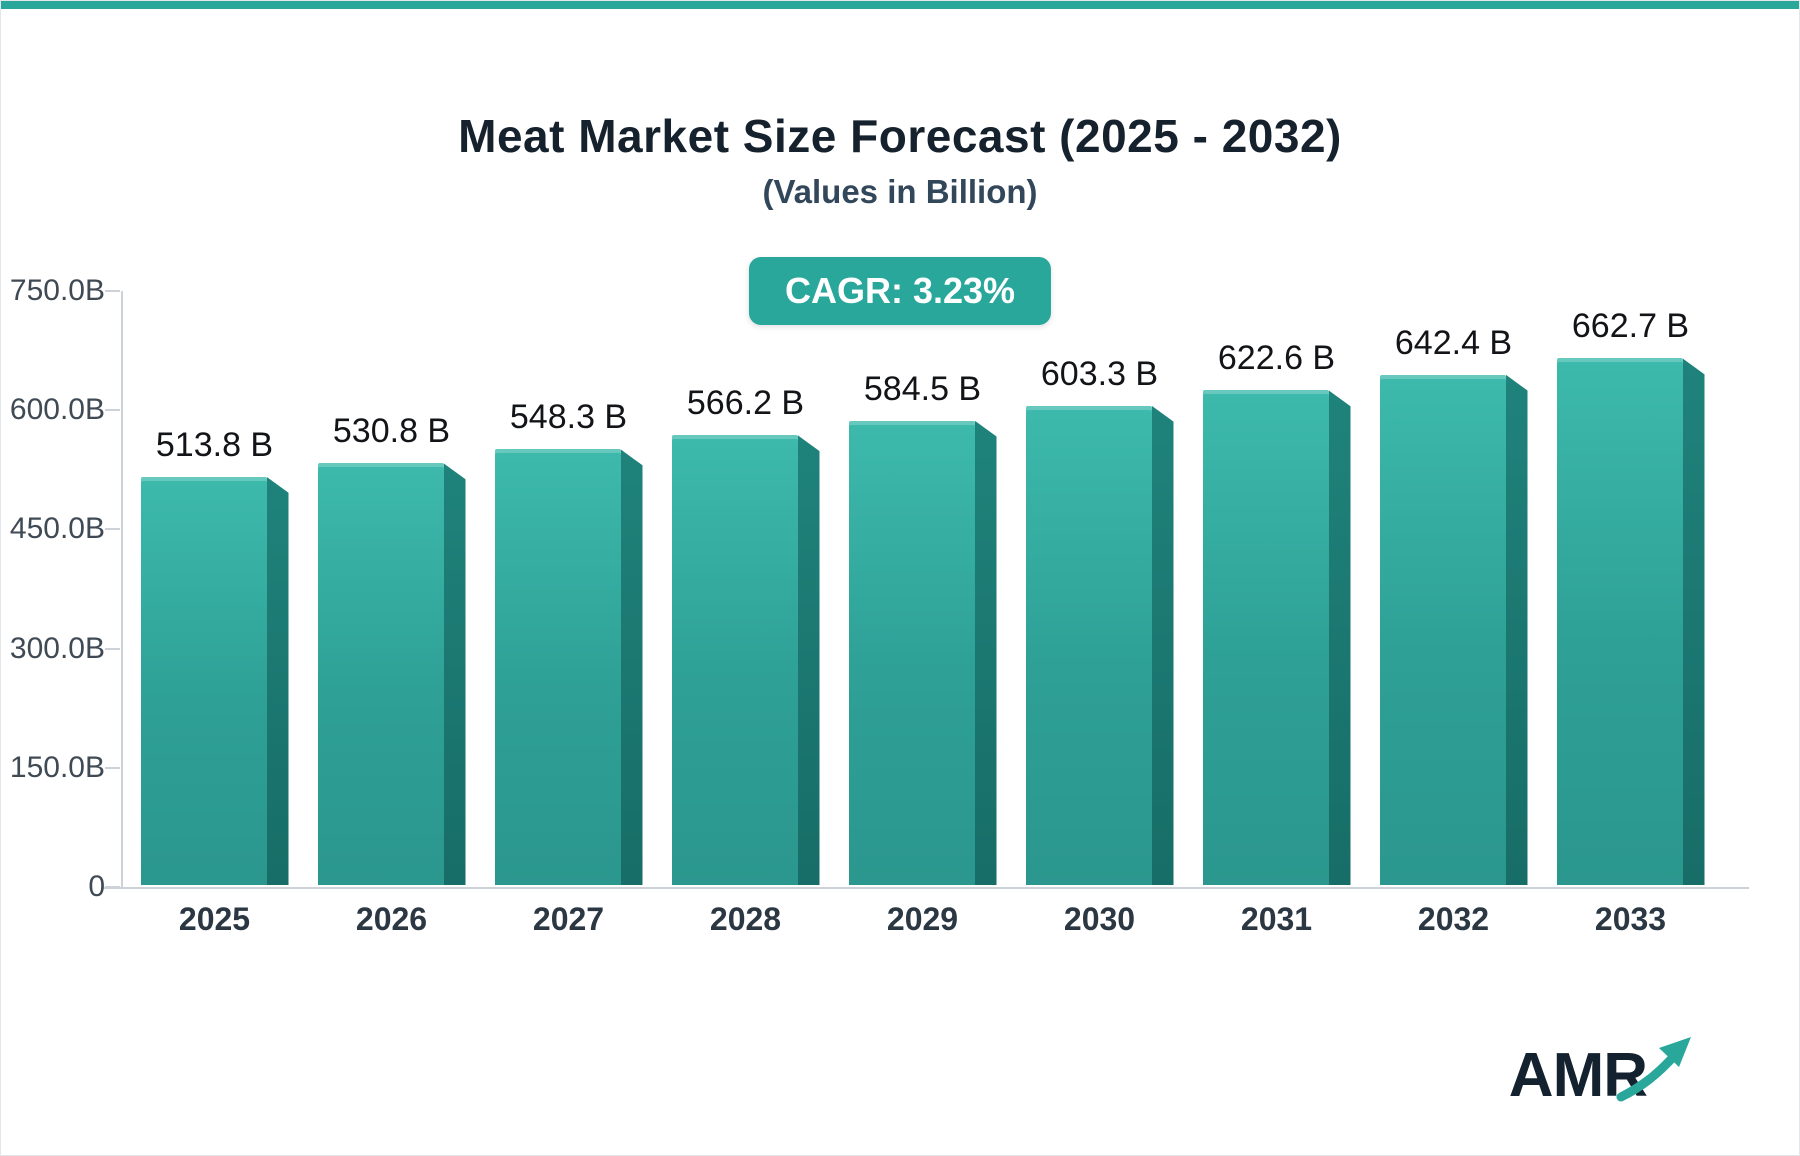 The height and width of the screenshot is (1156, 1800). Describe the element at coordinates (57, 410) in the screenshot. I see `y-axis-tick-label: 600.0B` at that location.